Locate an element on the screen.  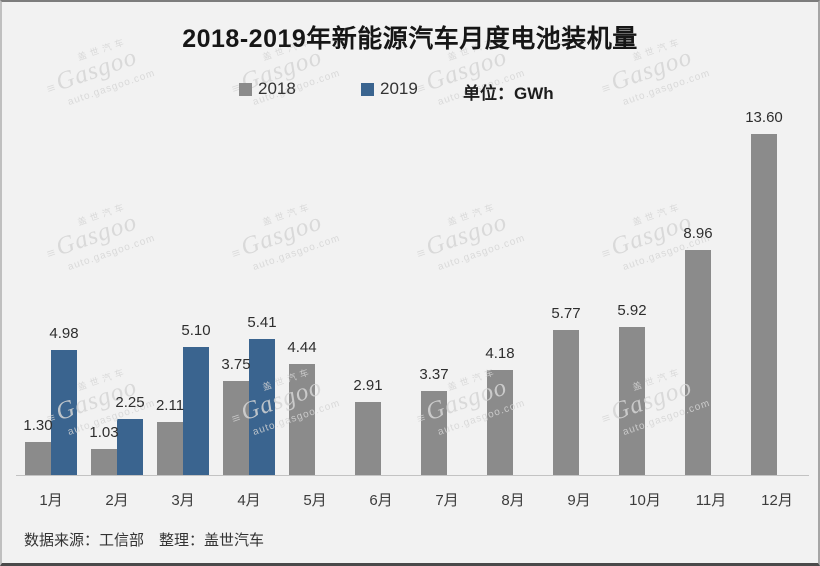
bar-2019-1月 is located at coordinates (64, 412).